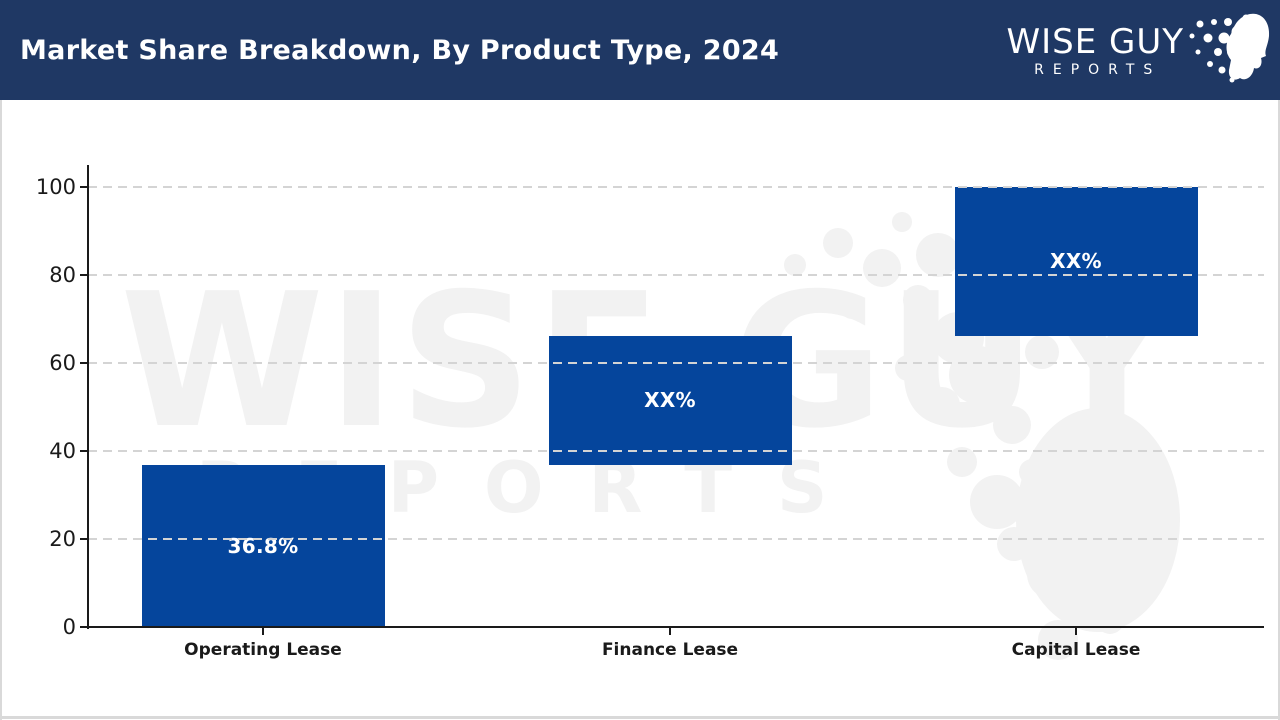  Describe the element at coordinates (1098, 69) in the screenshot. I see `logo-wordmark-line2: REPORTS` at that location.